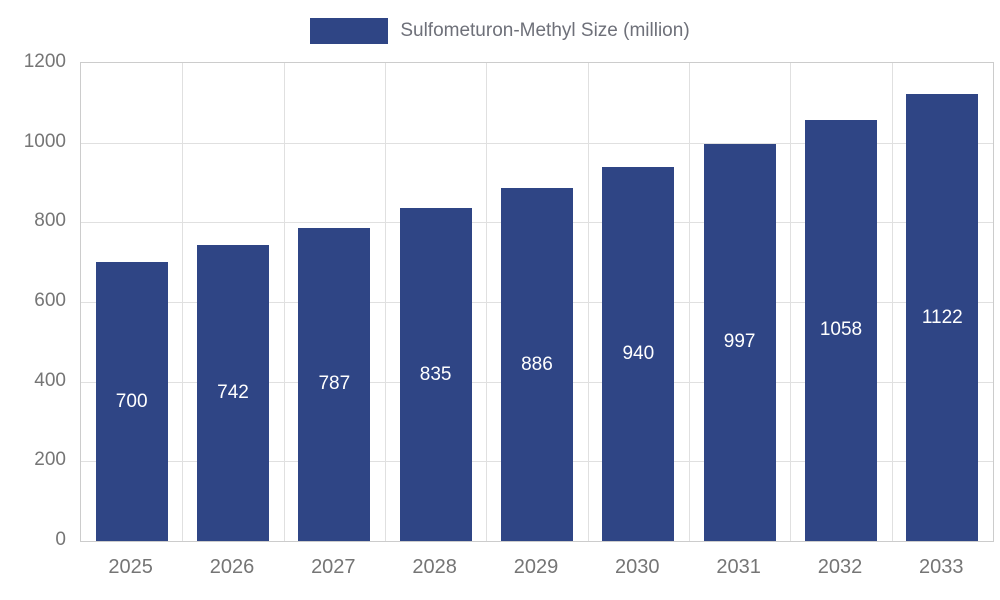  What do you see at coordinates (349, 31) in the screenshot?
I see `legend-swatch` at bounding box center [349, 31].